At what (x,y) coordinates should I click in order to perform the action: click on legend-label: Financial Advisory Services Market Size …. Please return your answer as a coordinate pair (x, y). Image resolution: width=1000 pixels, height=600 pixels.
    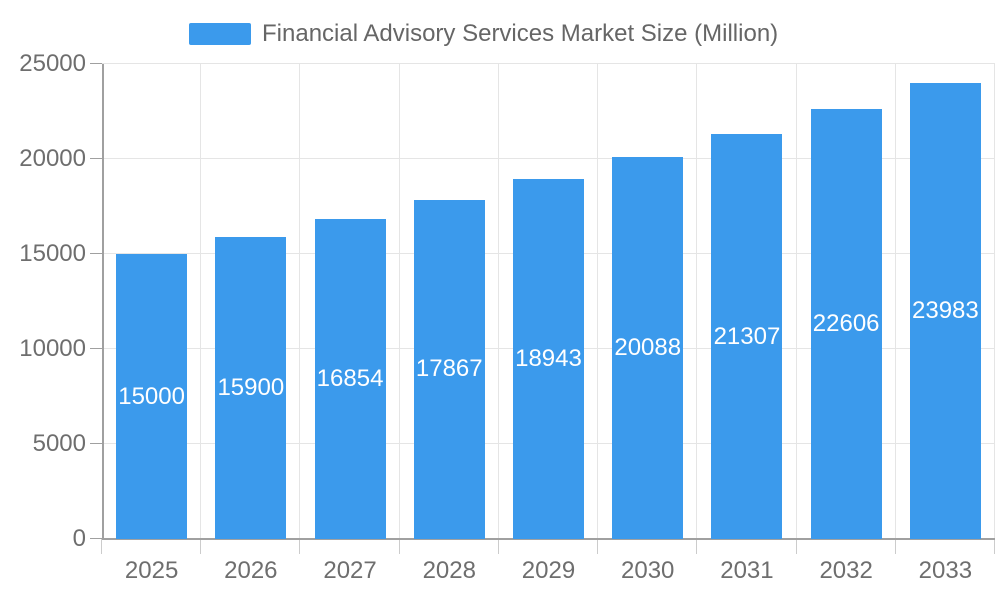
    Looking at the image, I should click on (520, 33).